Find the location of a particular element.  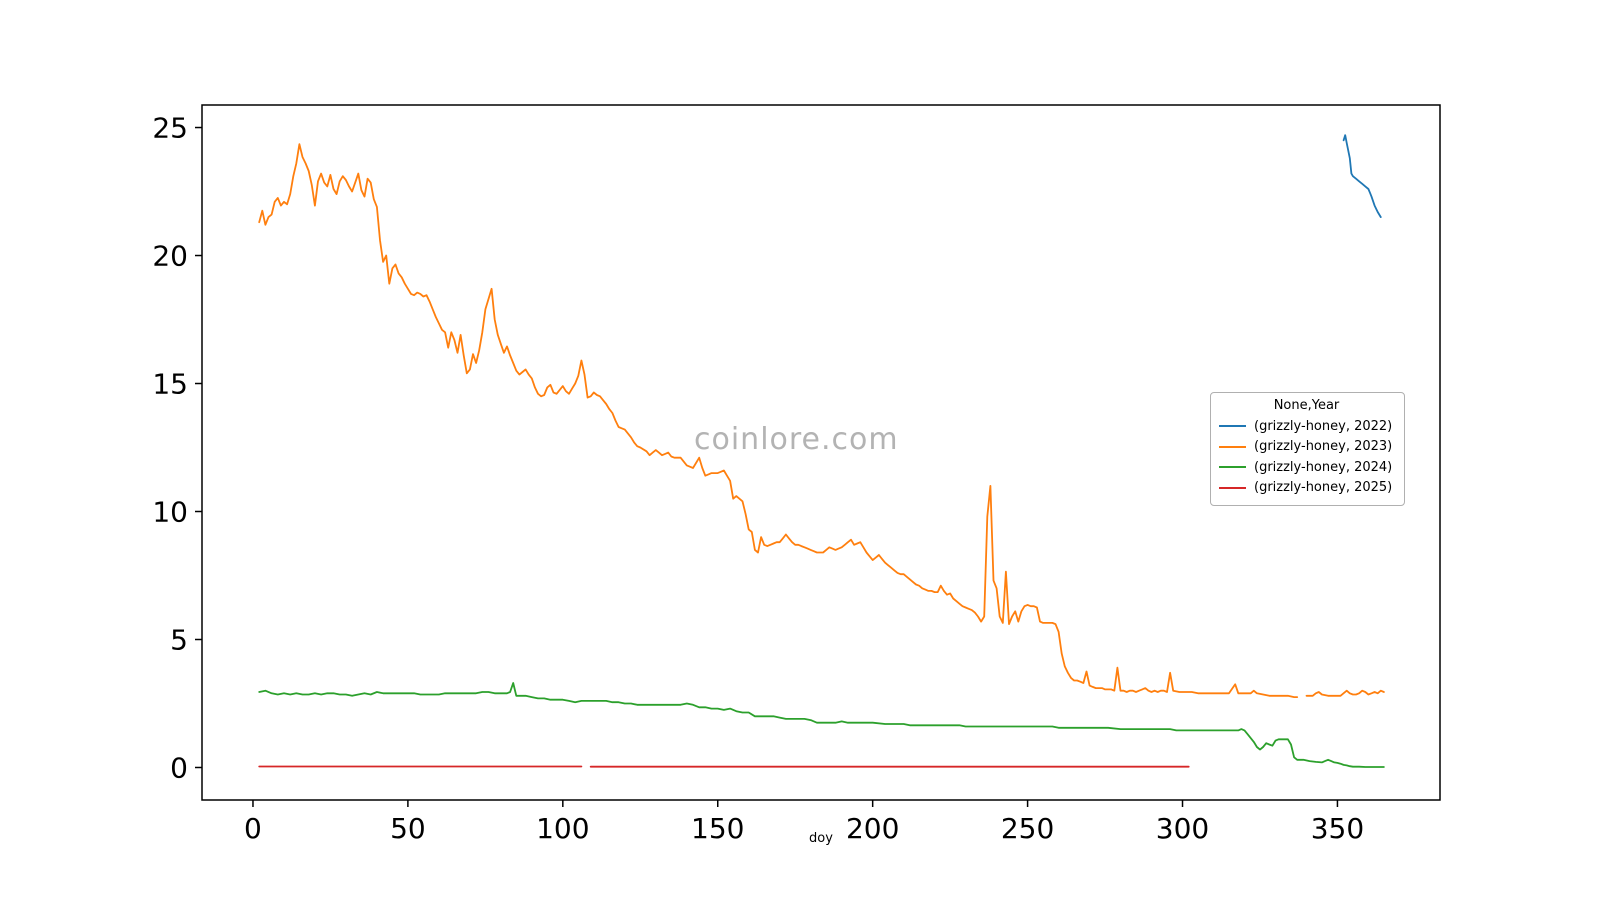

legend-entry-label: (grizzly-honey, 2023) is located at coordinates (1323, 447).